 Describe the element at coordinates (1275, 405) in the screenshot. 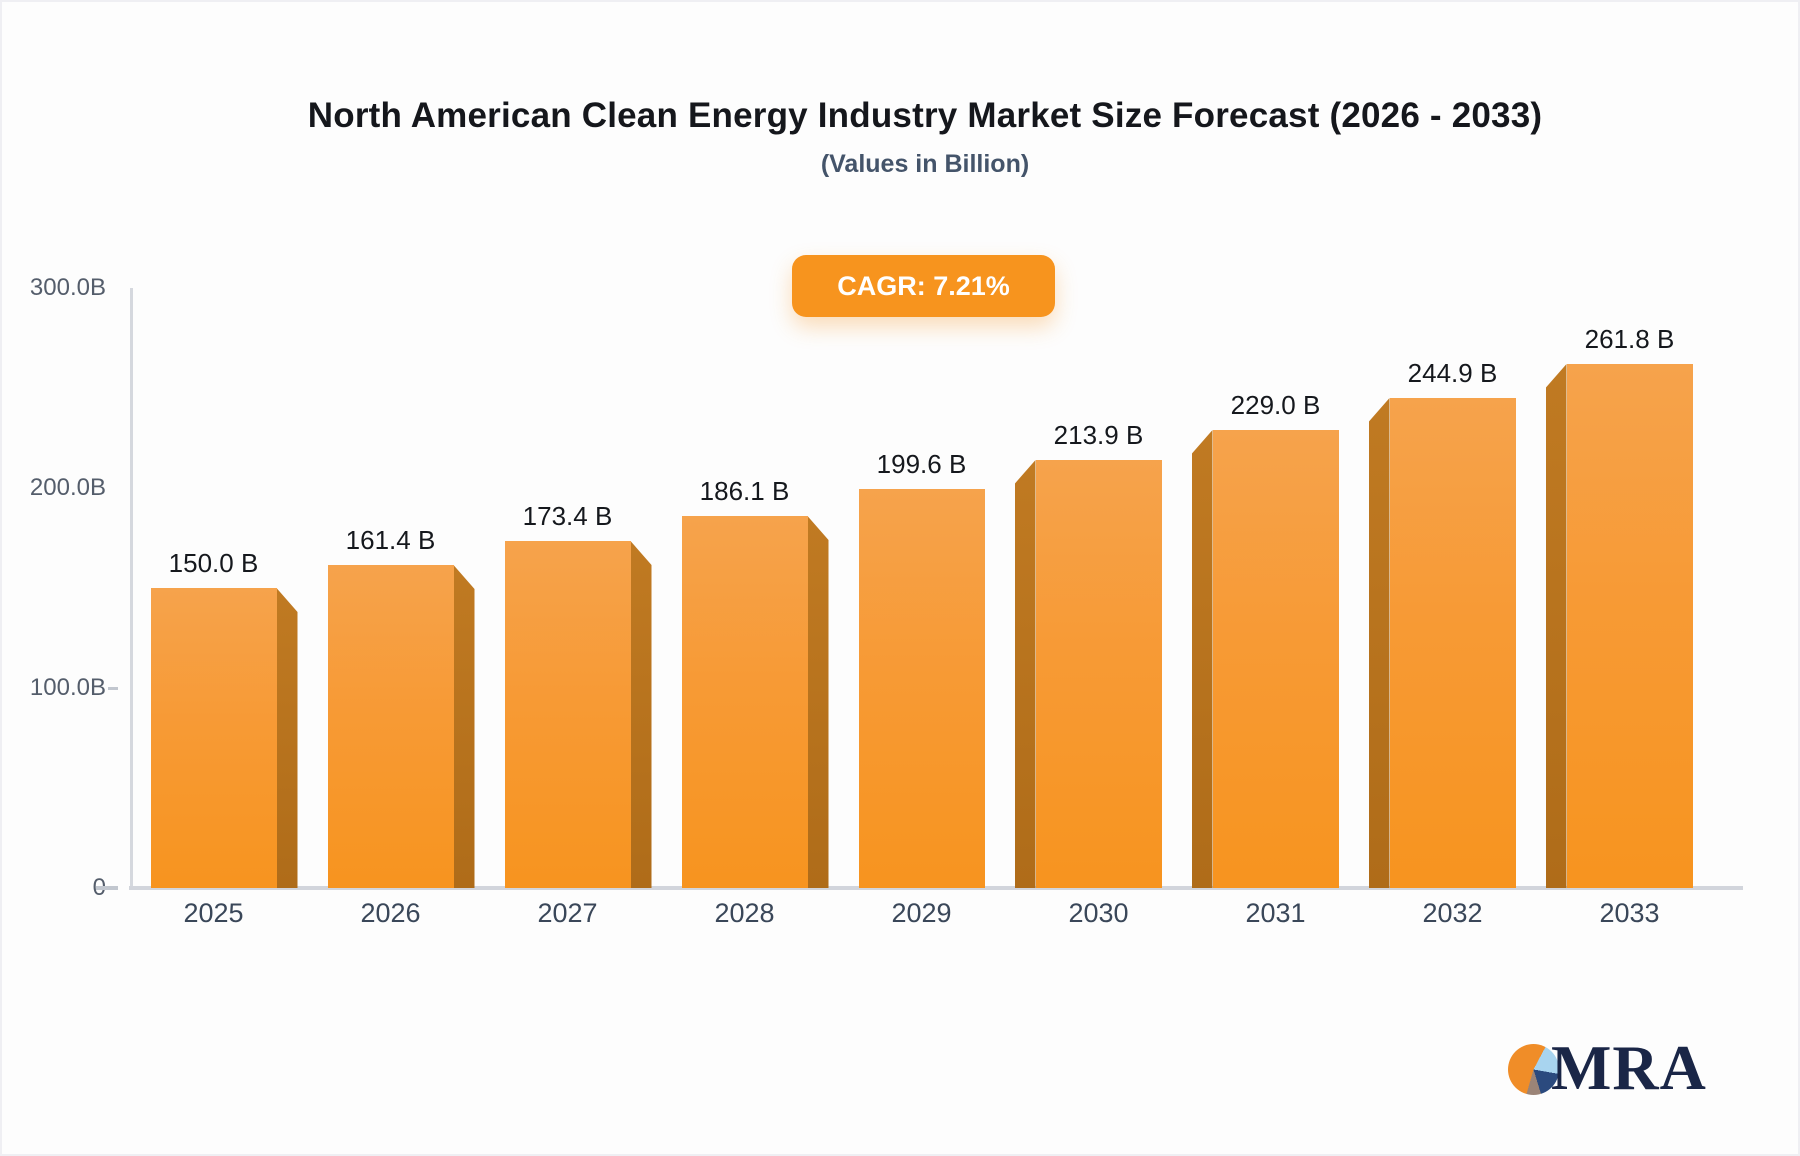

I see `bar-value-label-2031: 229.0 B` at that location.